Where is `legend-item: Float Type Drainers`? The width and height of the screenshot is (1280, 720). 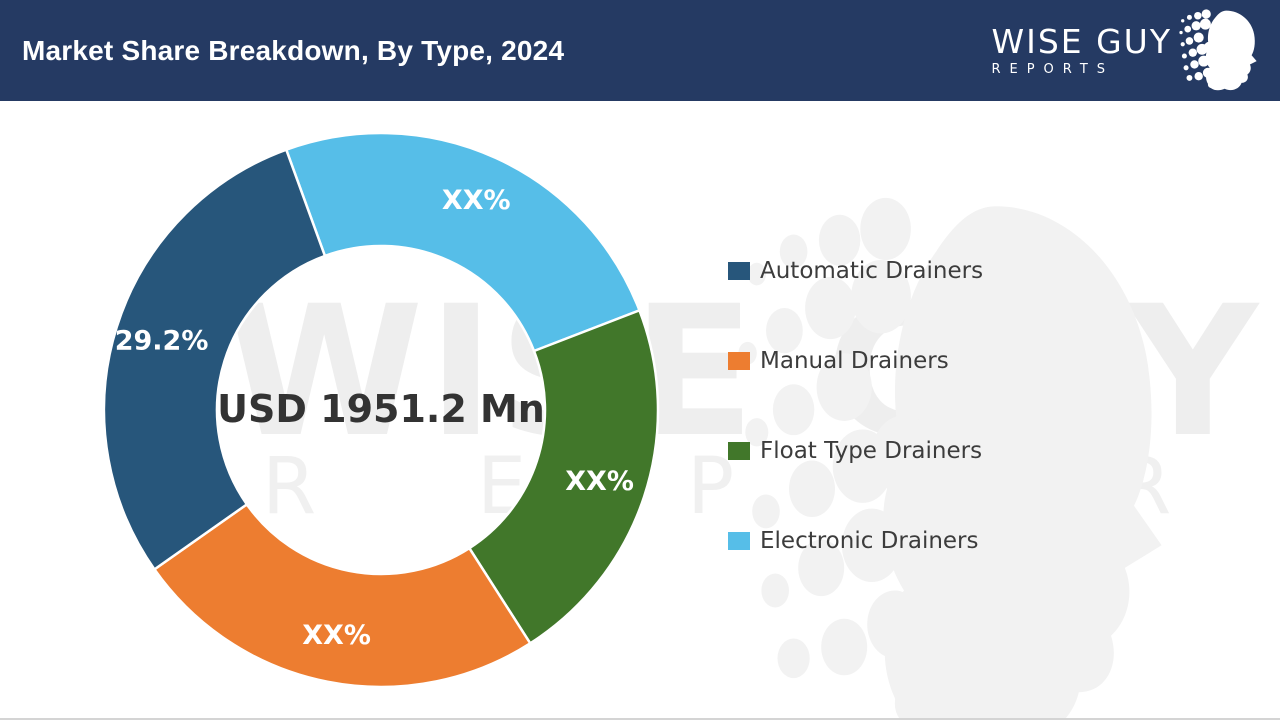 legend-item: Float Type Drainers is located at coordinates (855, 451).